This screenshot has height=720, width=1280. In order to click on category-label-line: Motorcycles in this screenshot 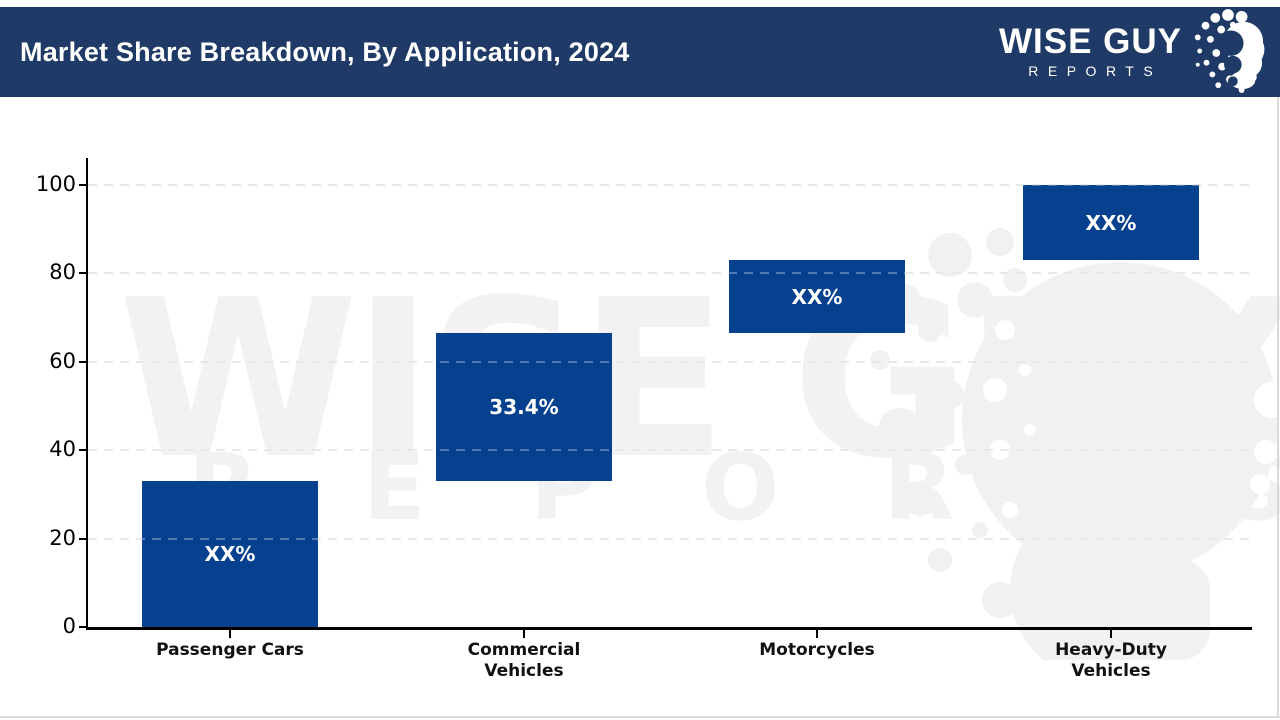, I will do `click(817, 650)`.